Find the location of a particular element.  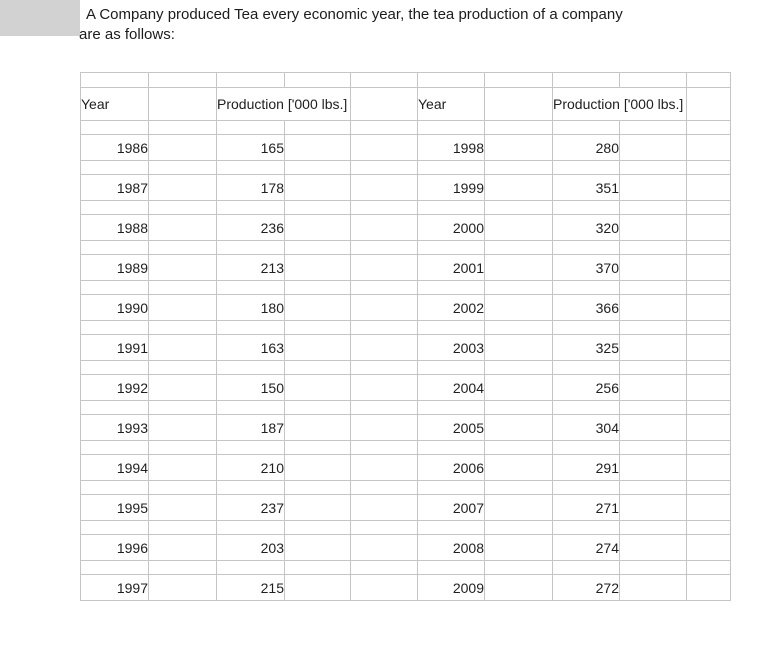

production-cell-left: 213 is located at coordinates (250, 267).